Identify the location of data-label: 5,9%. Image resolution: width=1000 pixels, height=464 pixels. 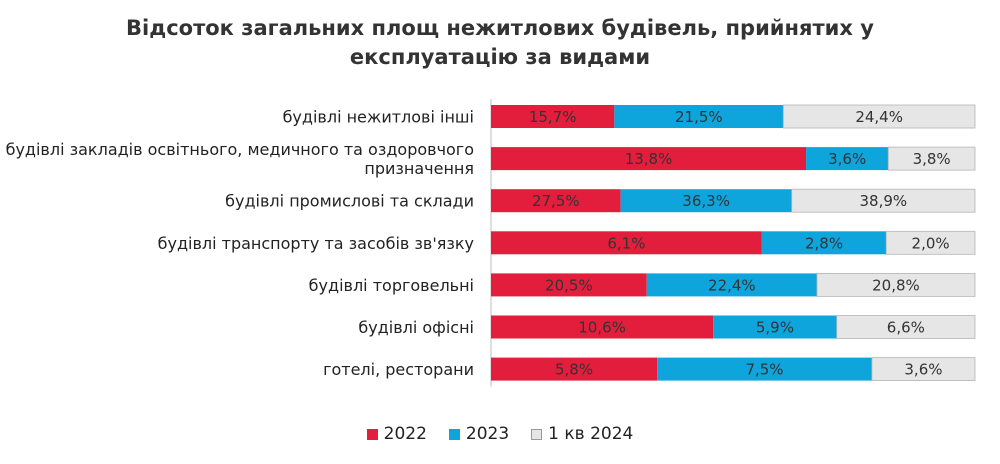
(775, 328).